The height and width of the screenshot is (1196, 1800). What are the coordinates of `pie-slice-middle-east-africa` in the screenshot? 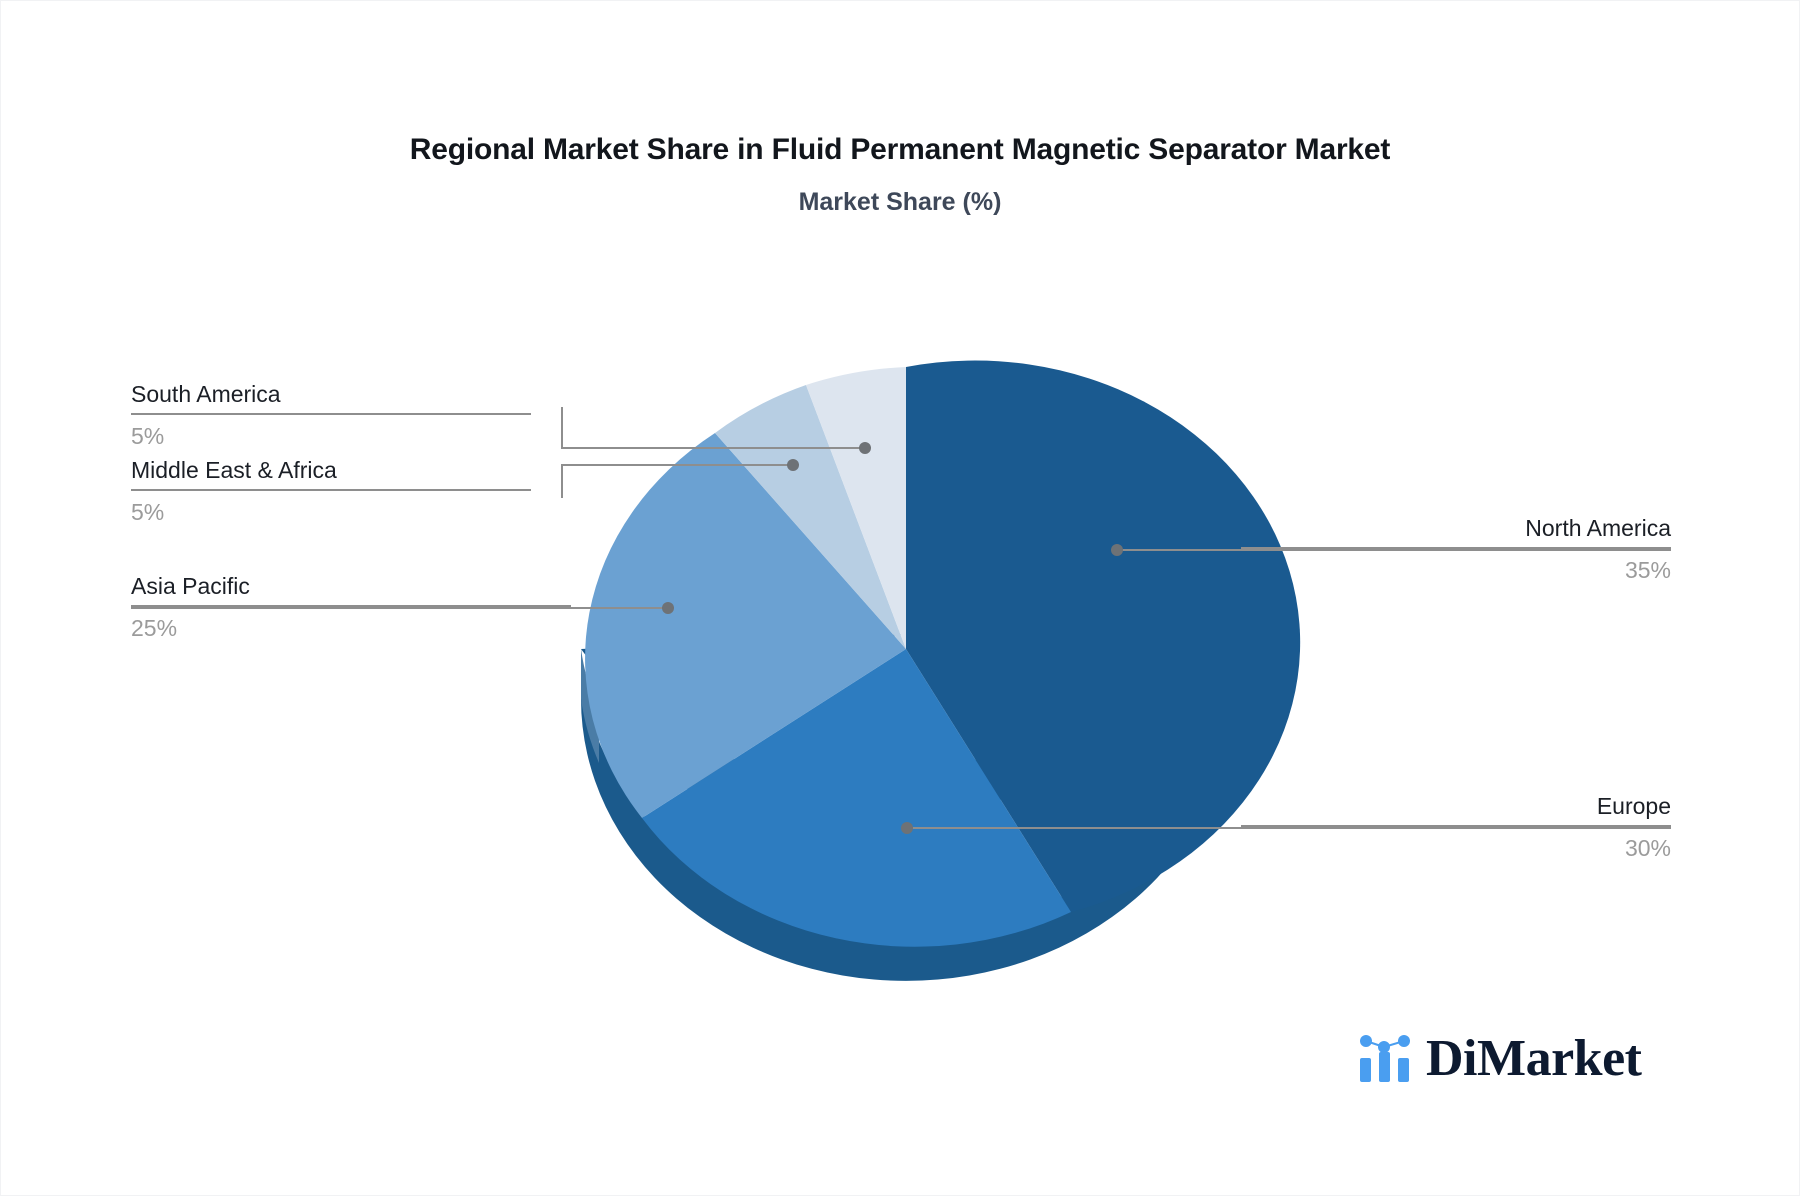 It's located at (810, 517).